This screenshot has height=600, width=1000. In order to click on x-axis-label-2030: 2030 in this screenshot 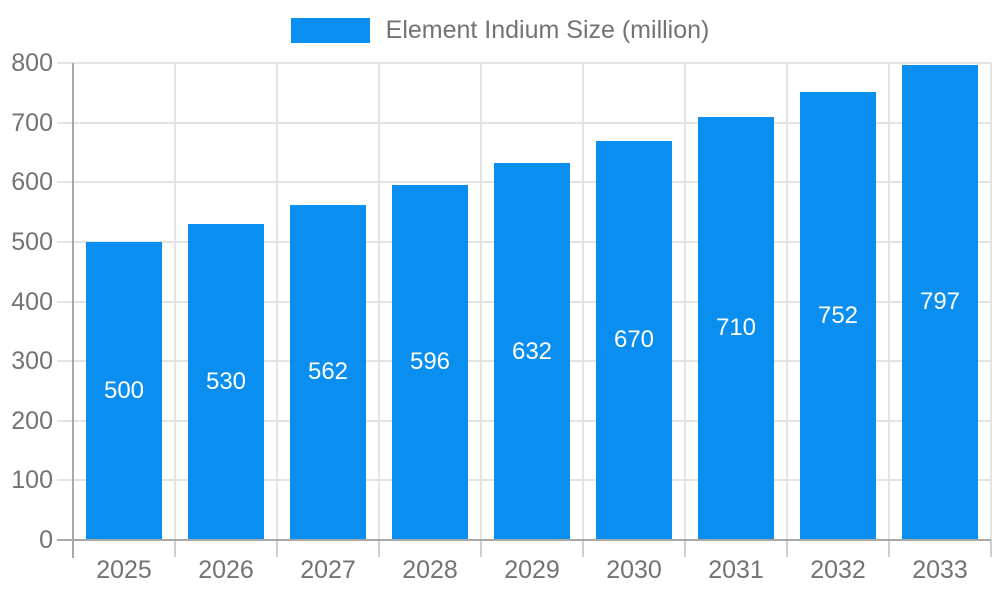, I will do `click(634, 570)`.